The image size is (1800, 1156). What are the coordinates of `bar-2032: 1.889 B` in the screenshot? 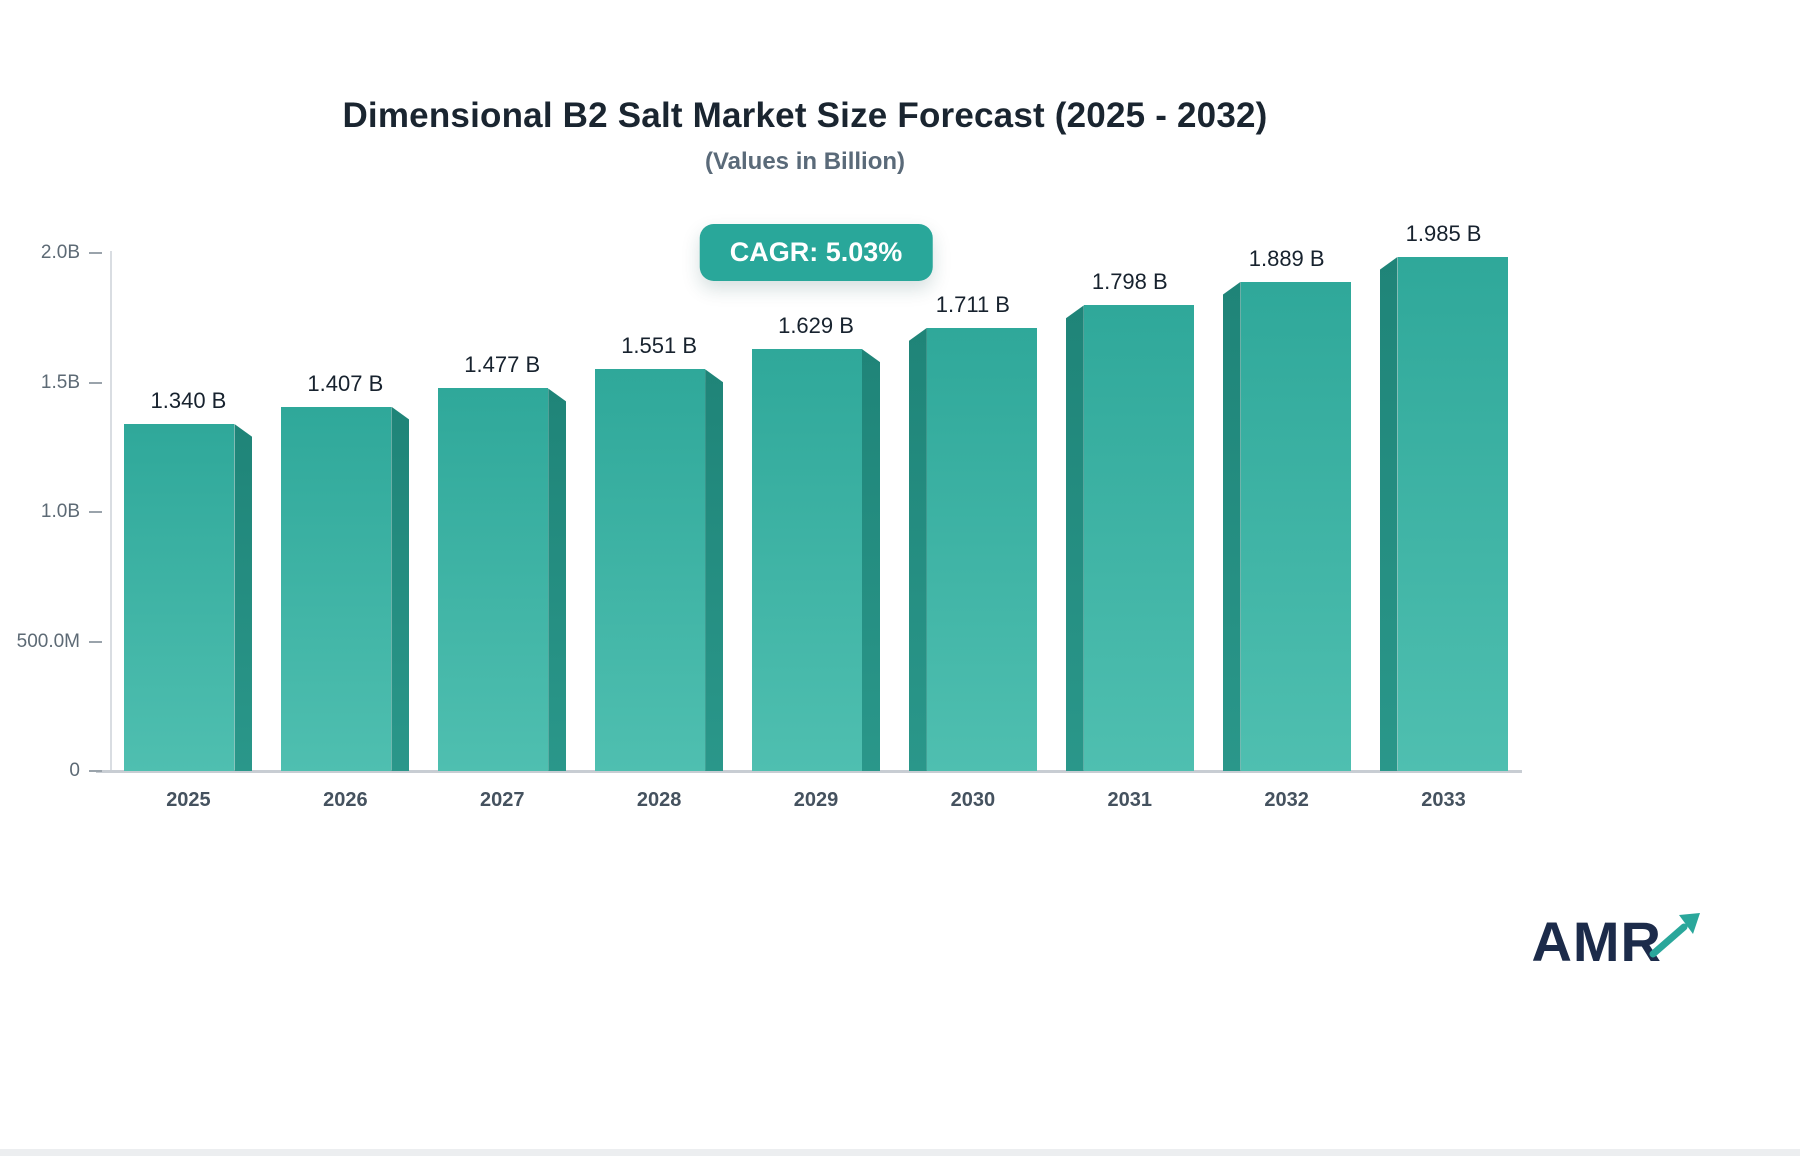 It's located at (1286, 508).